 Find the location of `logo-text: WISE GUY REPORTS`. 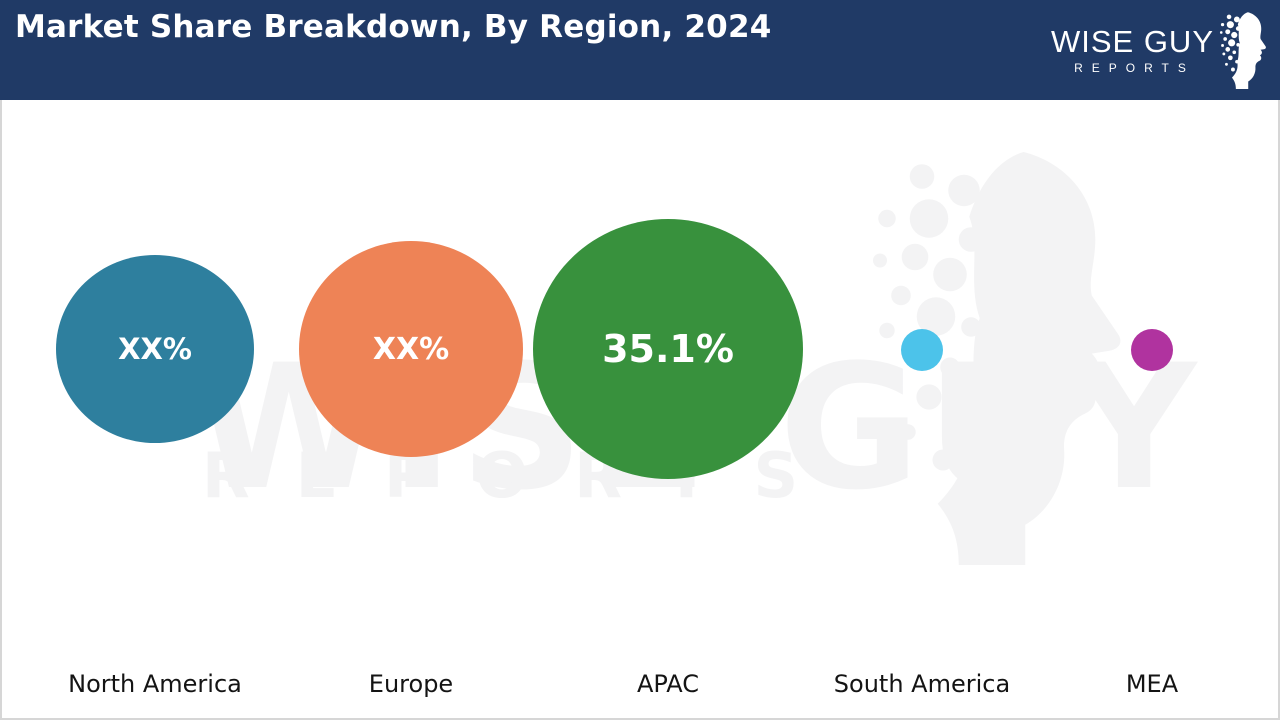

logo-text: WISE GUY REPORTS is located at coordinates (1132, 49).